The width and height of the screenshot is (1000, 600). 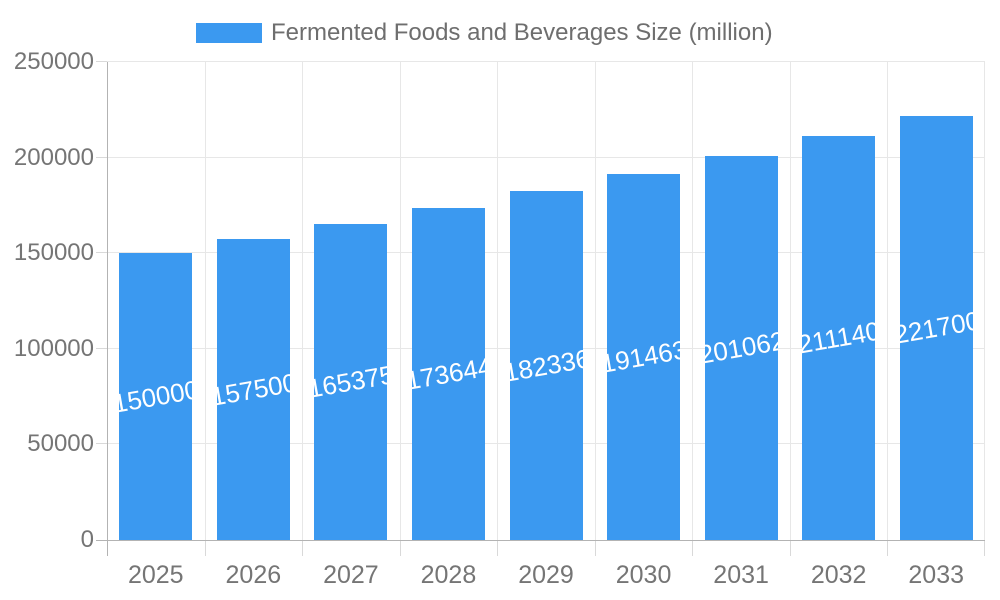 What do you see at coordinates (351, 575) in the screenshot?
I see `x-axis-tick-label: 2027` at bounding box center [351, 575].